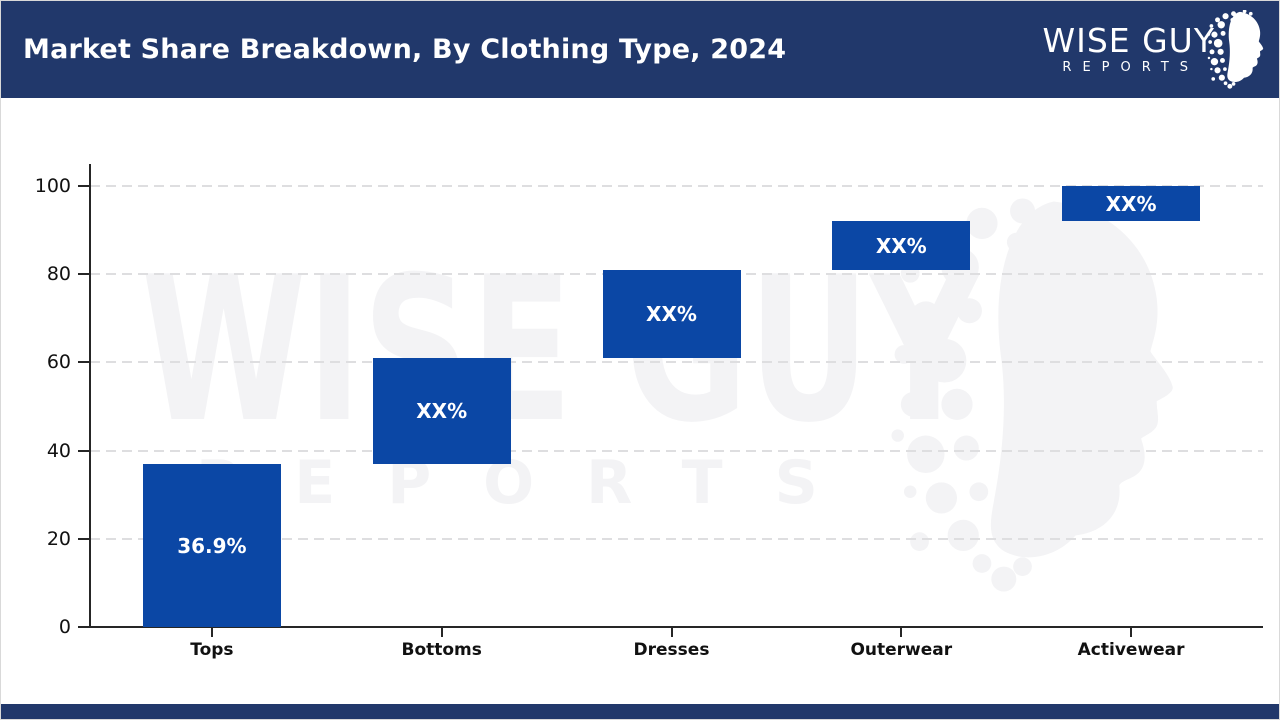  Describe the element at coordinates (58, 274) in the screenshot. I see `y-tick-label: 80` at that location.